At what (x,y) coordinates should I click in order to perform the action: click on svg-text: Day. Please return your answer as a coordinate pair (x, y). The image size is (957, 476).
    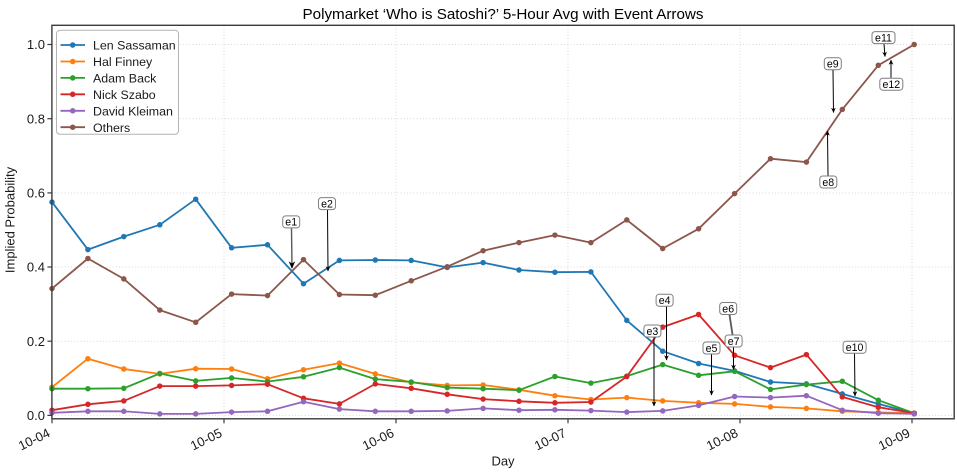
    Looking at the image, I should click on (503, 461).